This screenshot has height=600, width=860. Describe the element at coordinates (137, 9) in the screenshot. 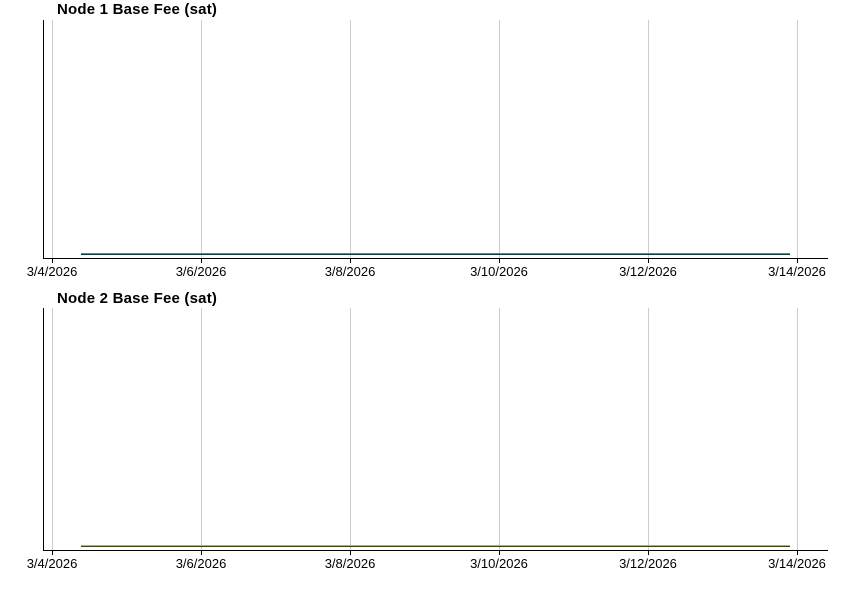

I see `chart-title: Node 1 Base Fee (sat)` at that location.